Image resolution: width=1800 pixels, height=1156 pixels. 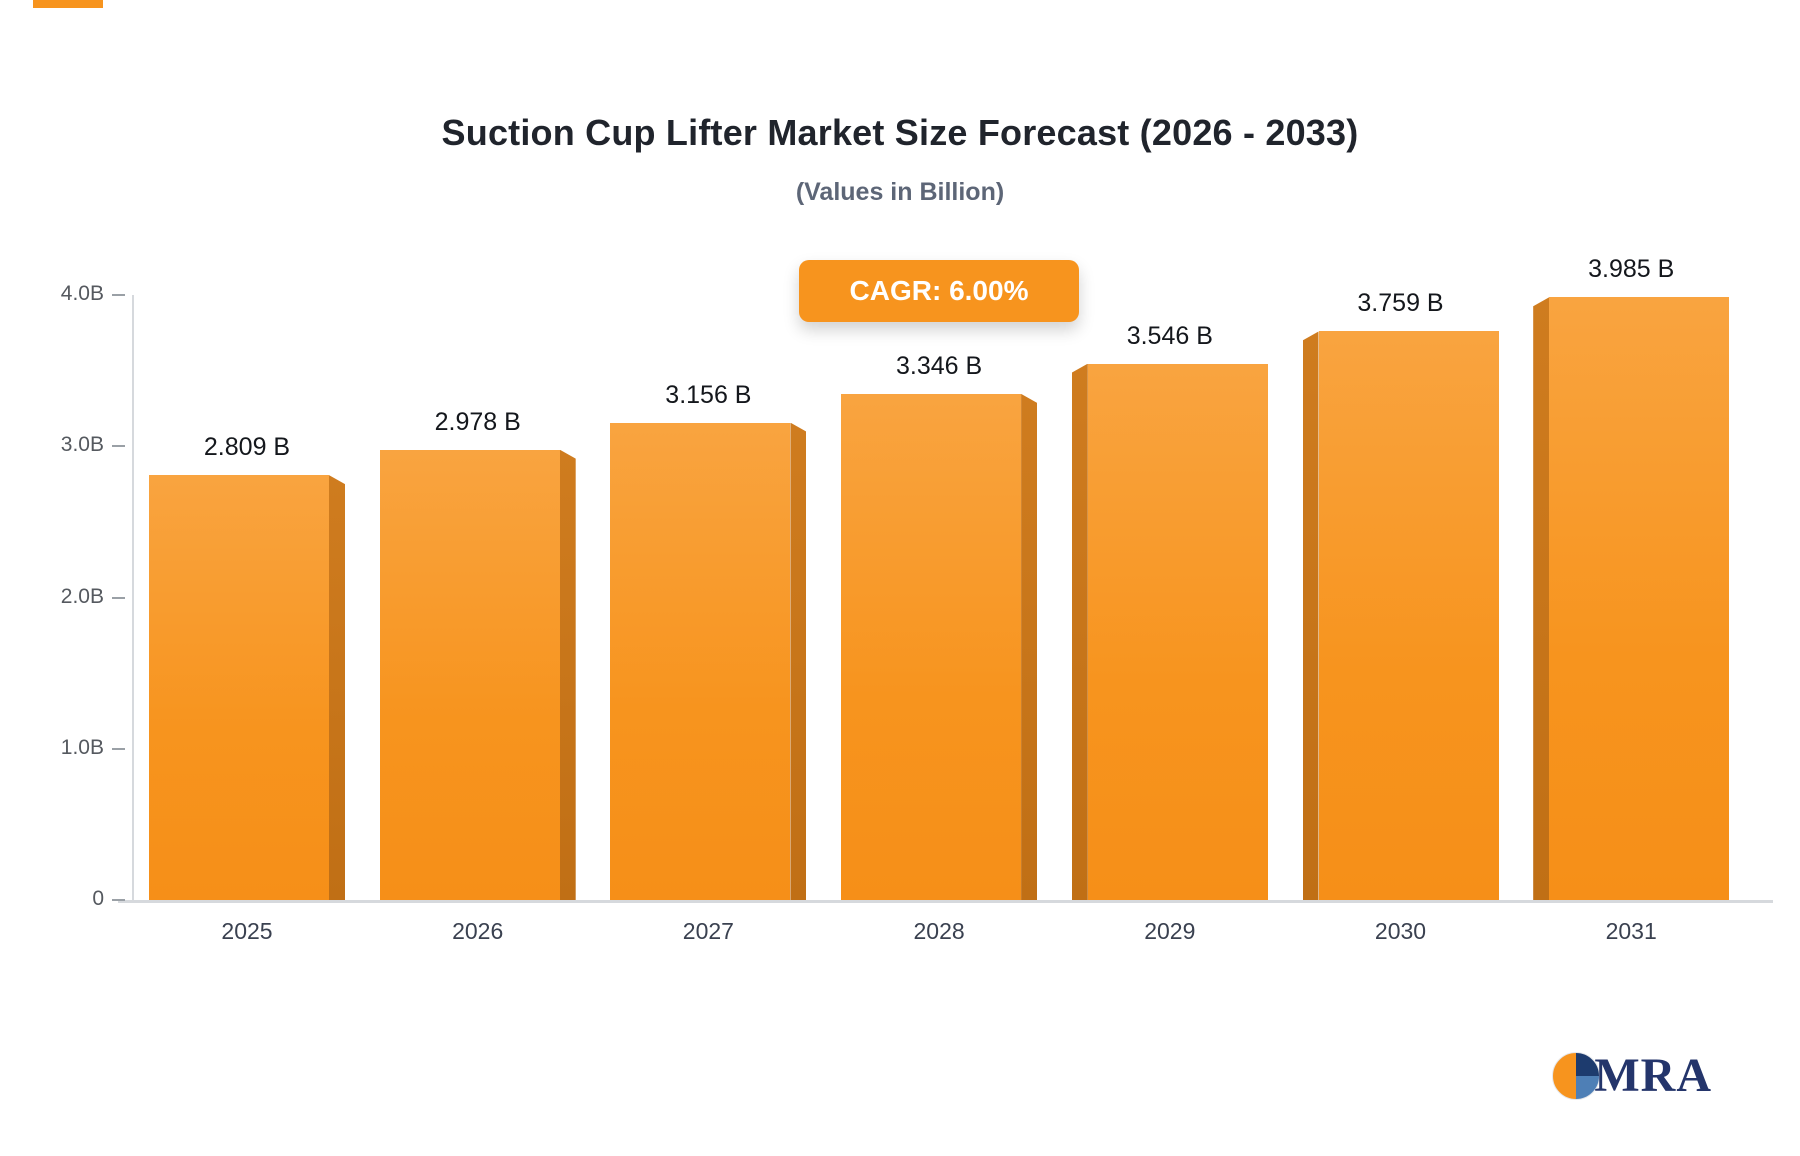 I want to click on bar-2030, so click(x=1400, y=615).